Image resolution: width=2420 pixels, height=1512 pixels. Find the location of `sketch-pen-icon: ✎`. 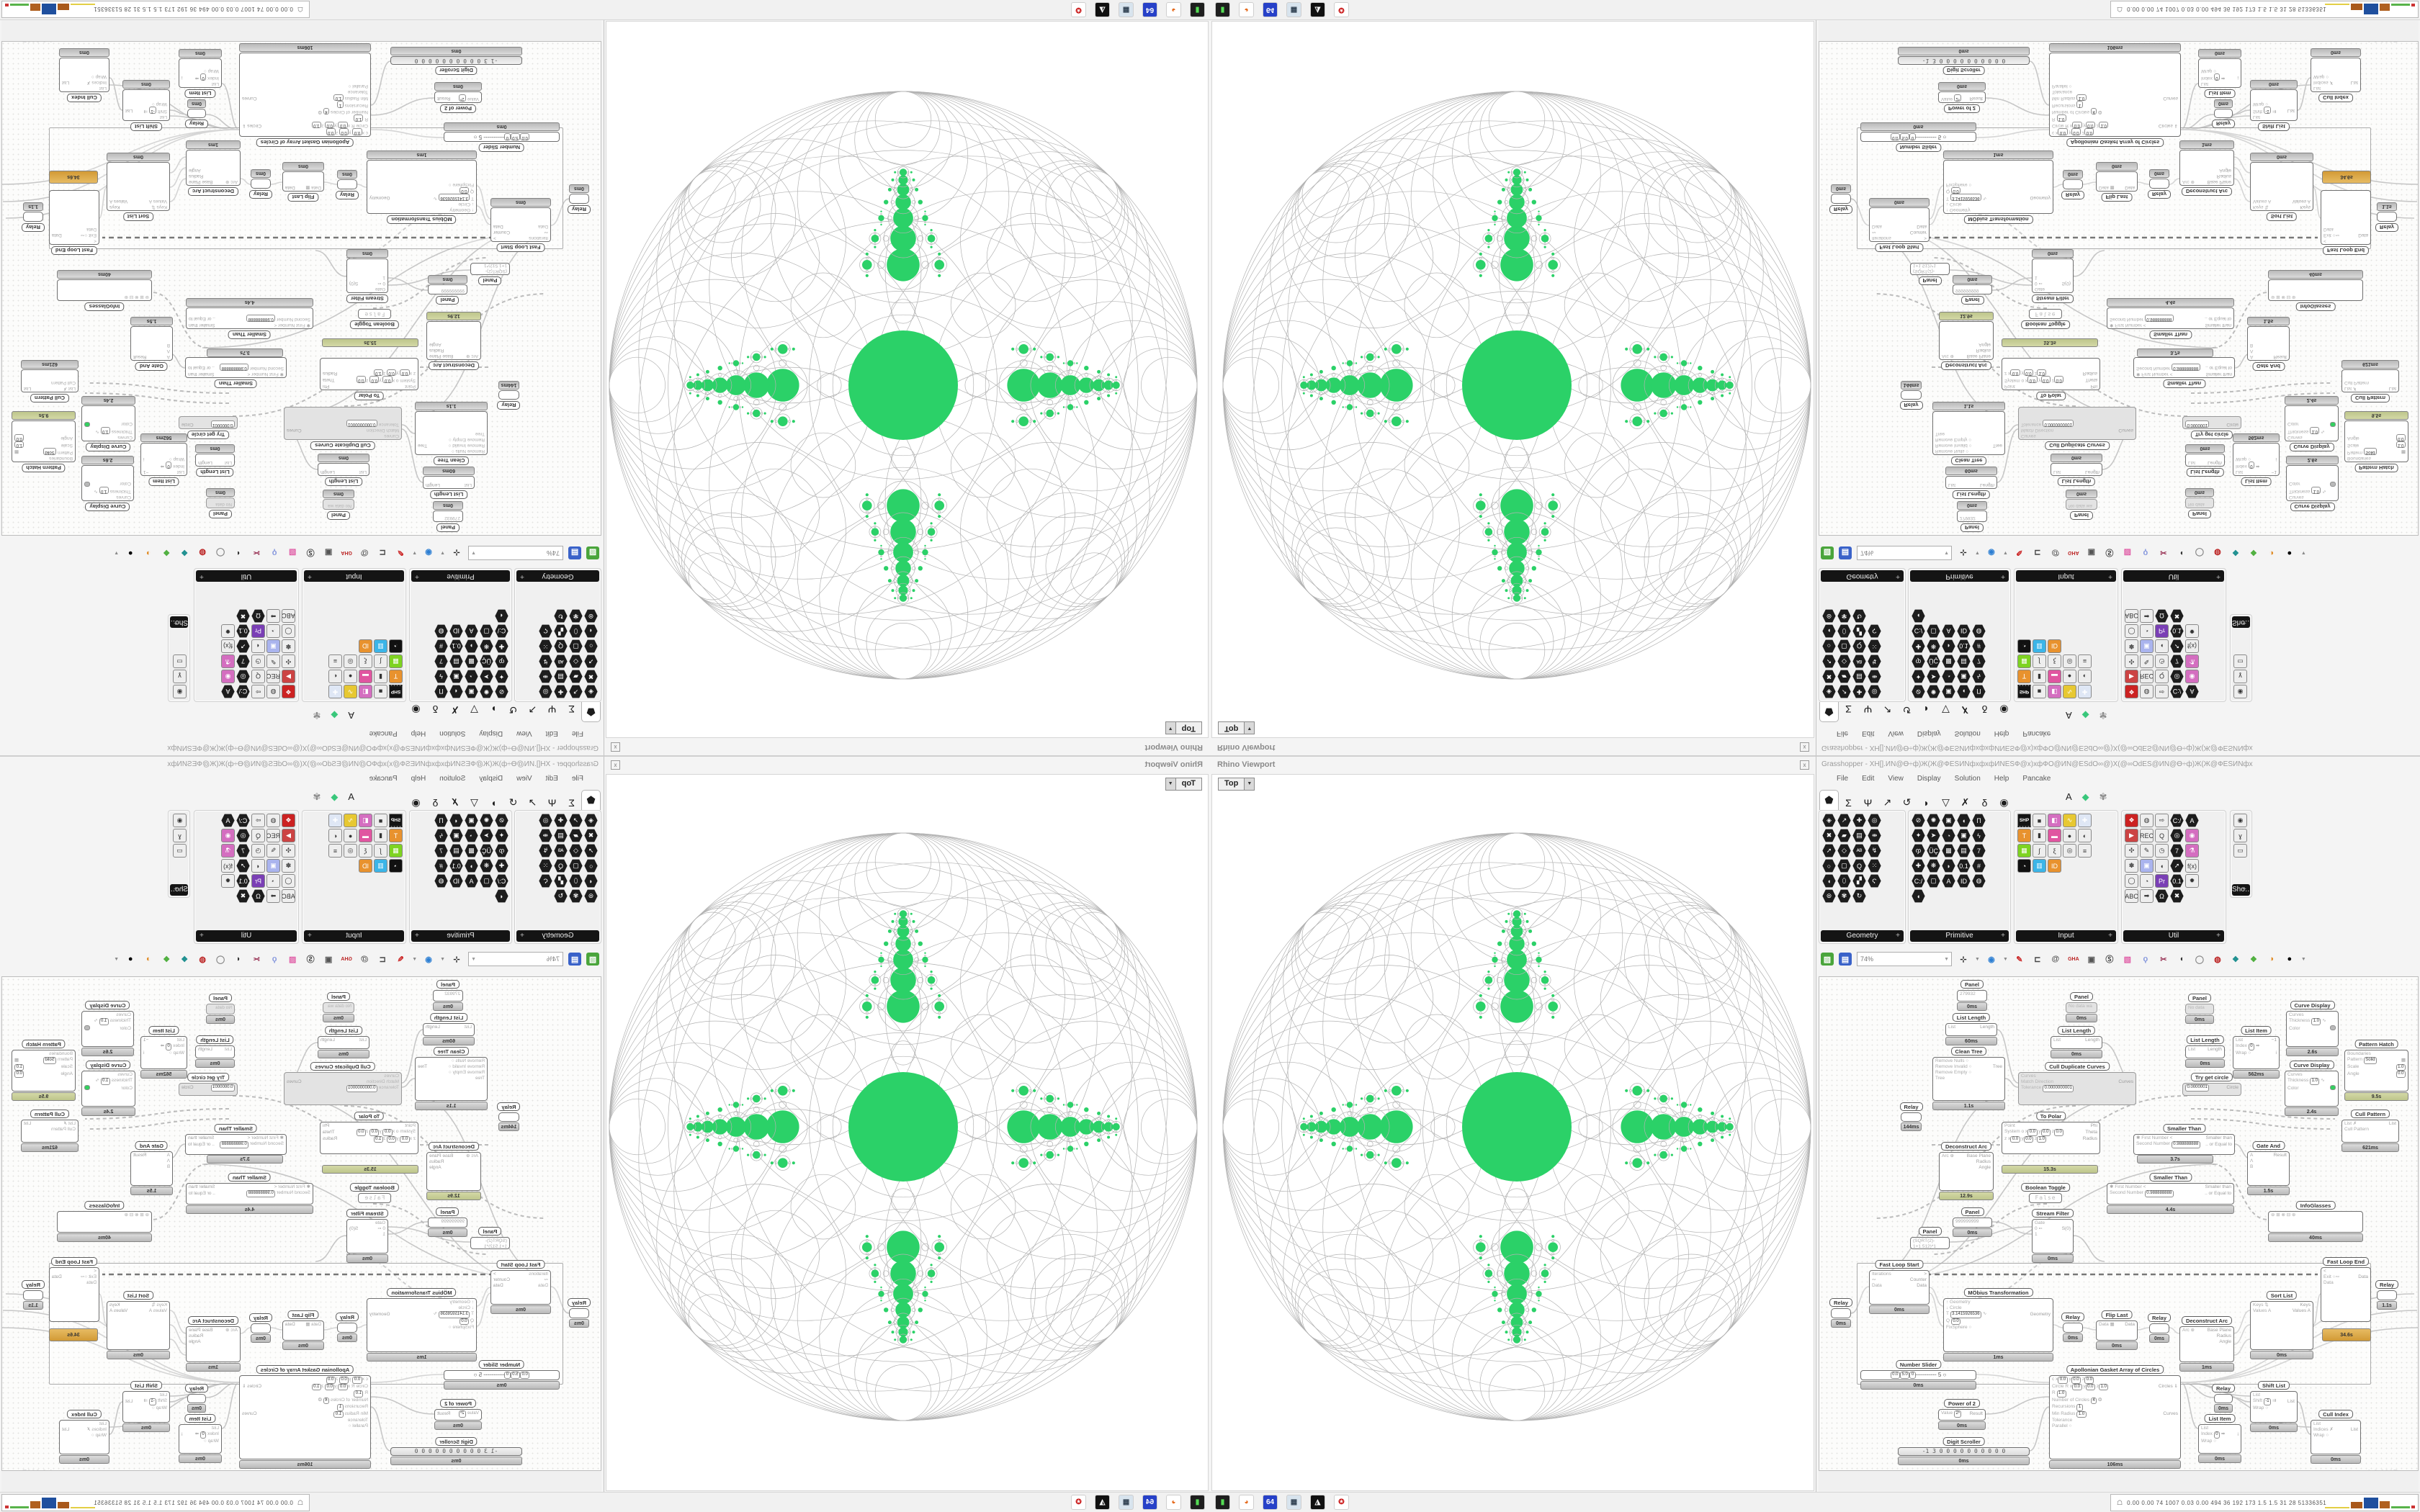

sketch-pen-icon: ✎ is located at coordinates (2019, 959).